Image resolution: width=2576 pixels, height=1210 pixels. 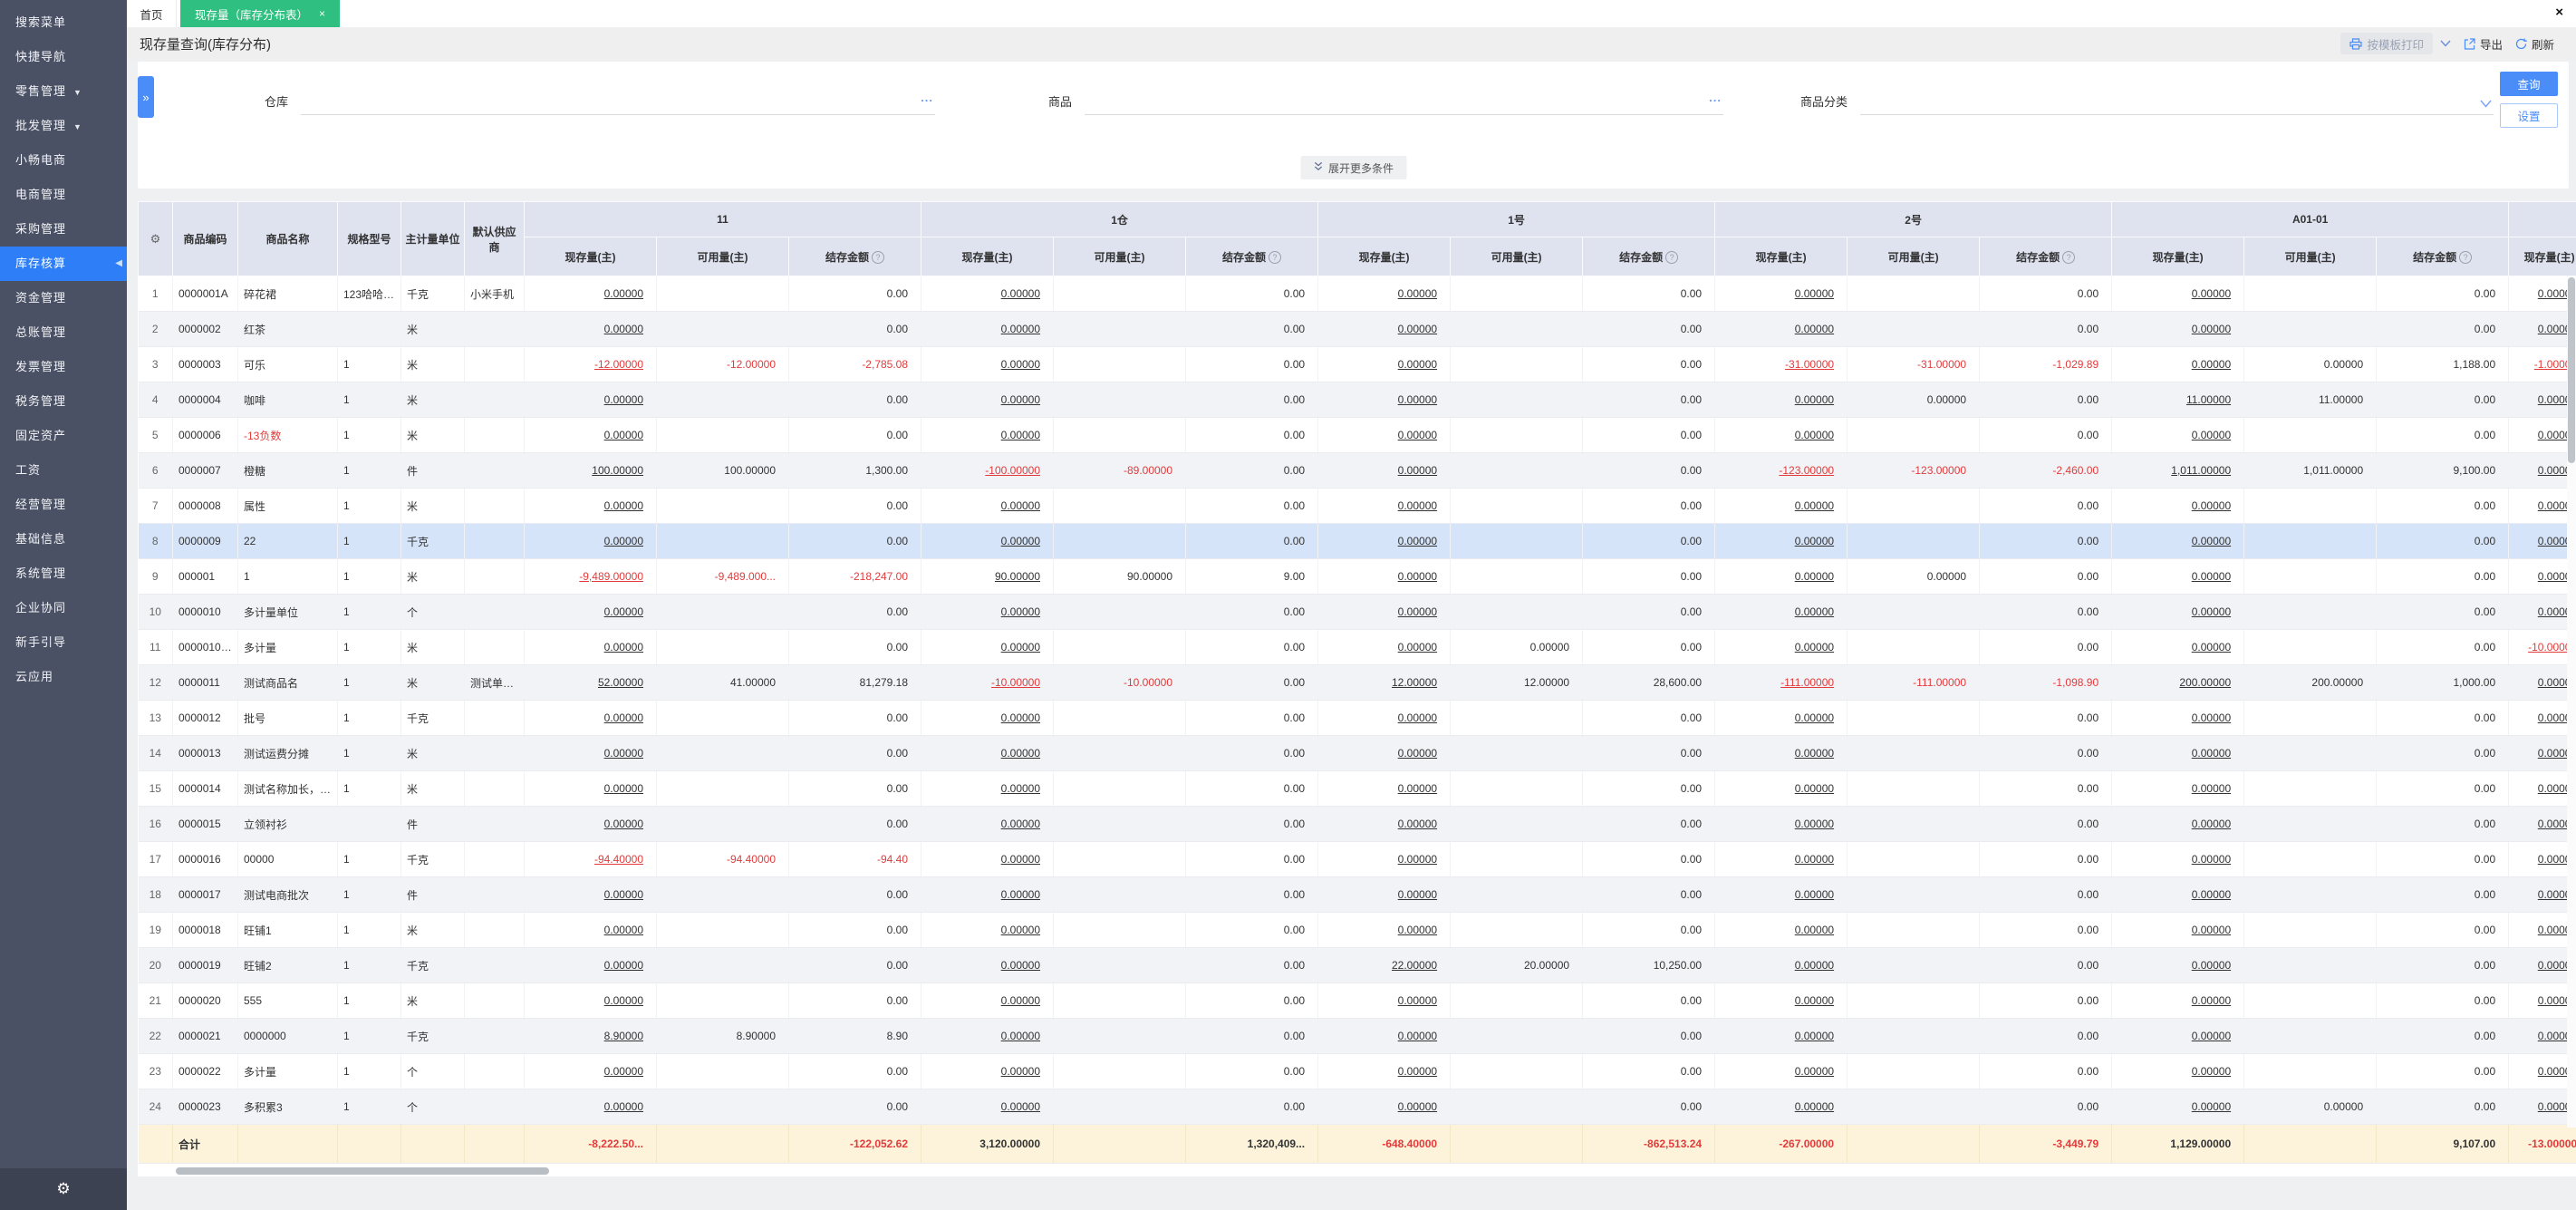 What do you see at coordinates (1649, 256) in the screenshot?
I see `sub-header-2-2: 结存金额?` at bounding box center [1649, 256].